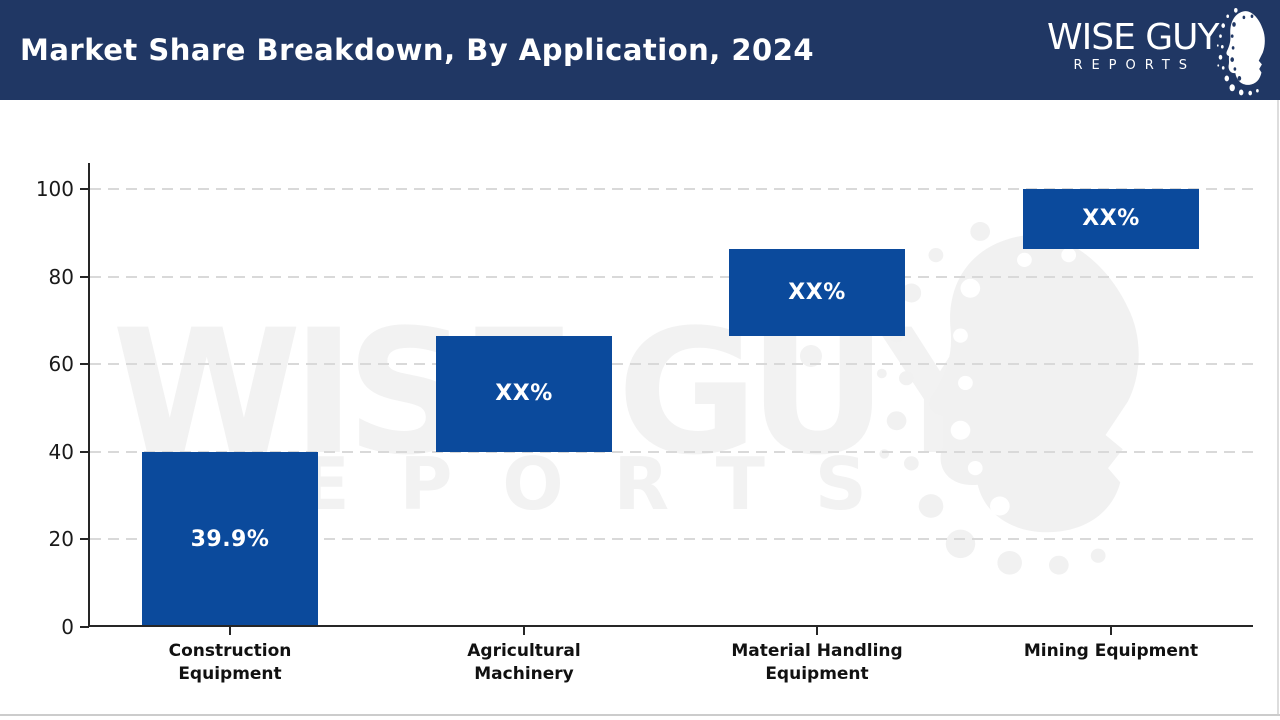  I want to click on x-tick-label: Agricultural Machinery, so click(524, 662).